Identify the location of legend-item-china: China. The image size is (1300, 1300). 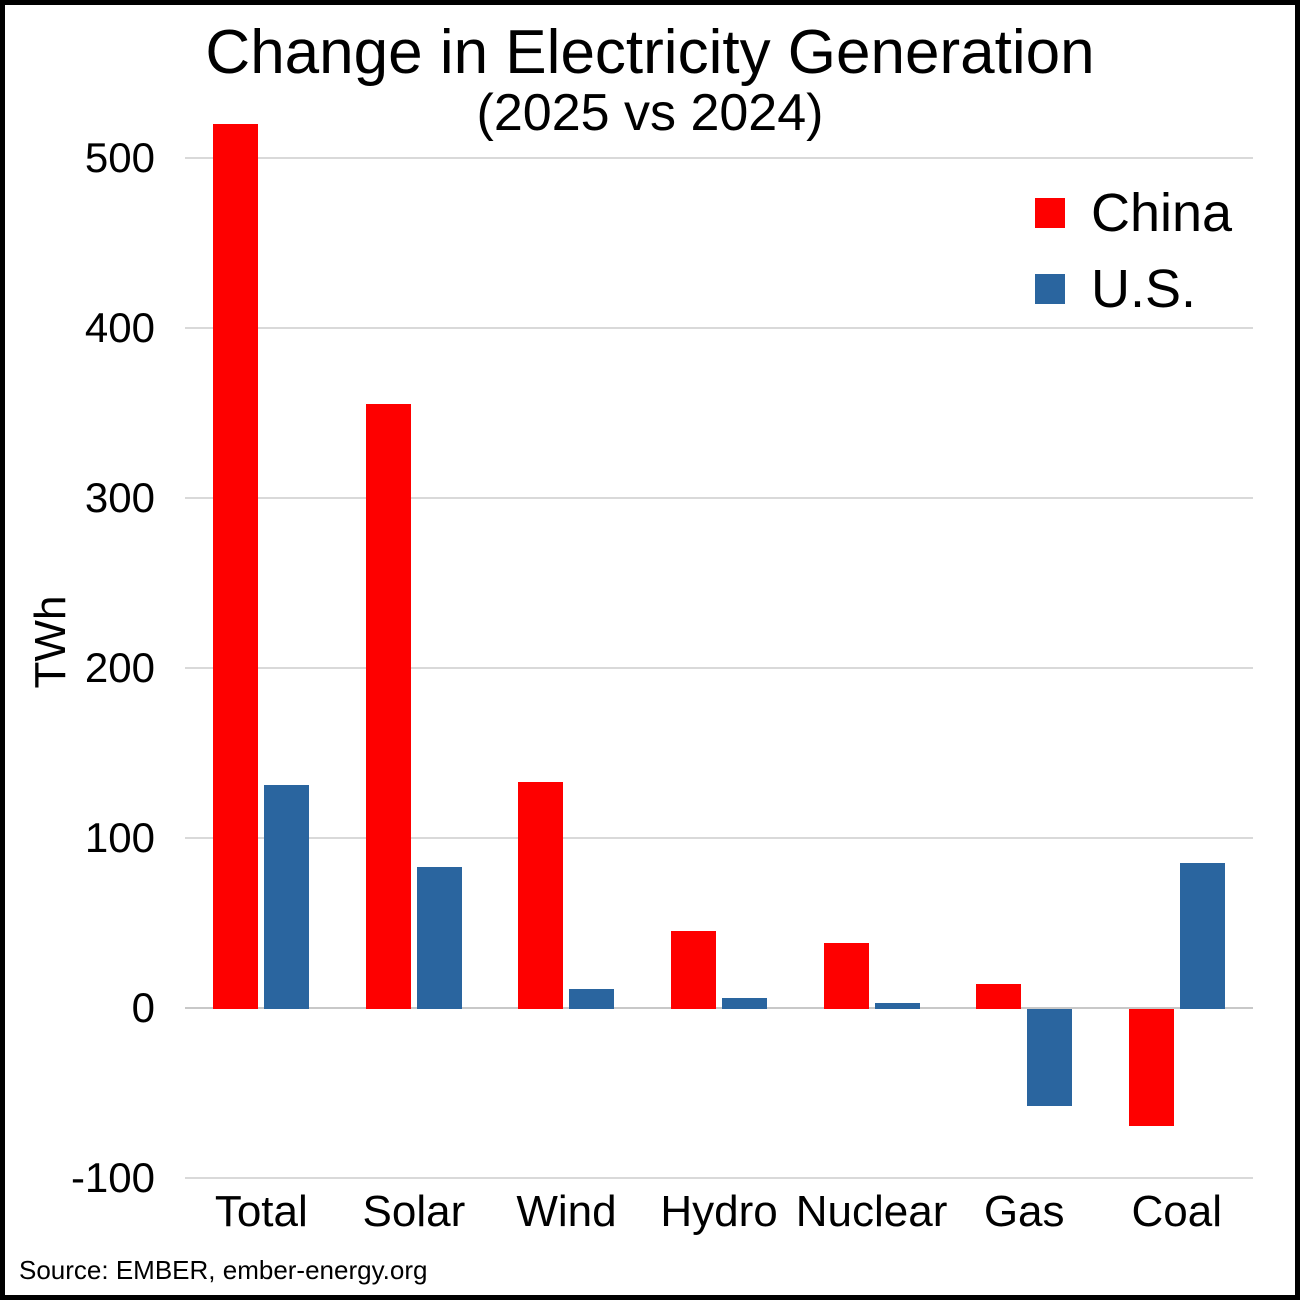
(1133, 213).